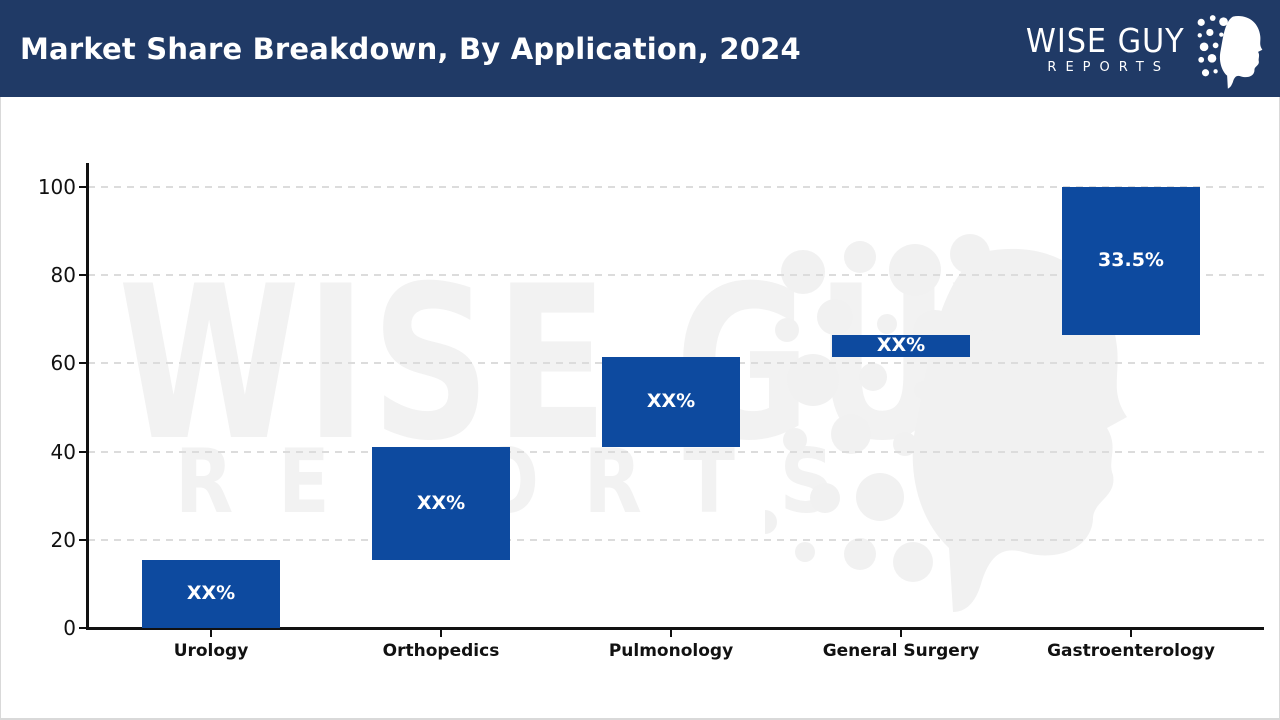 This screenshot has height=720, width=1280. I want to click on y-tick-label-60: 60, so click(63, 363).